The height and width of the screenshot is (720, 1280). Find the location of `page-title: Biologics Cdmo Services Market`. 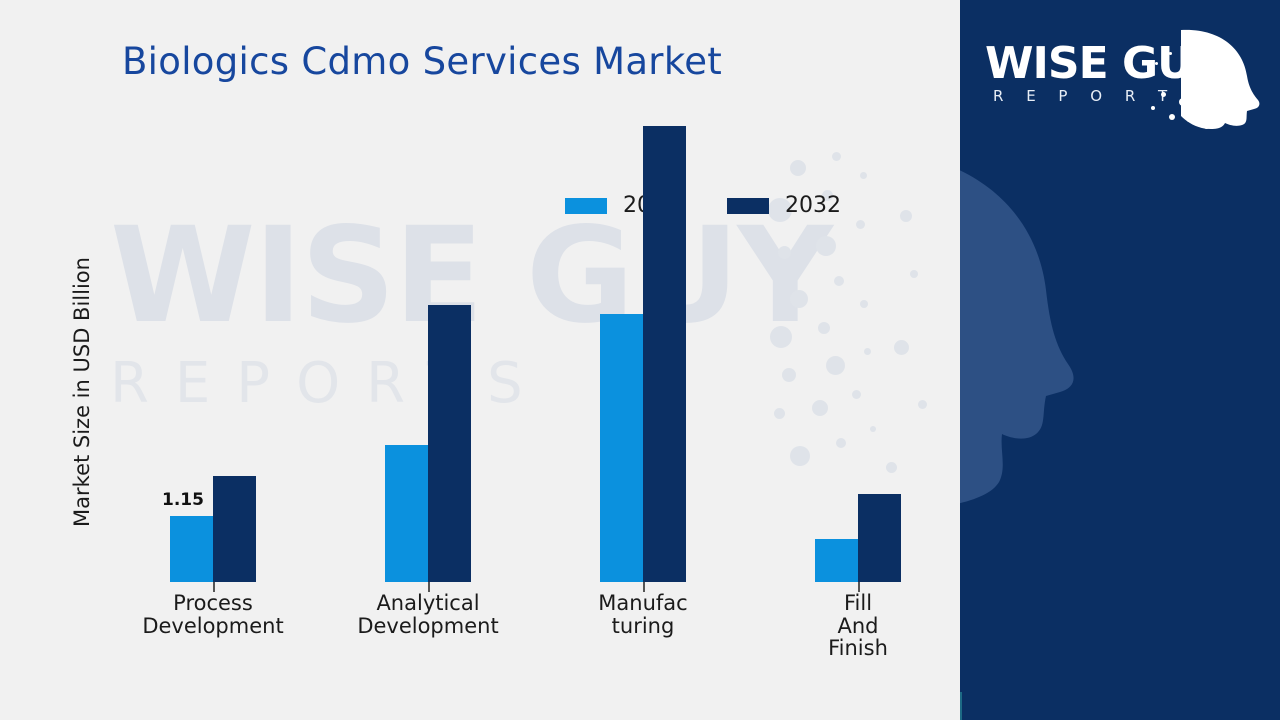

page-title: Biologics Cdmo Services Market is located at coordinates (422, 61).